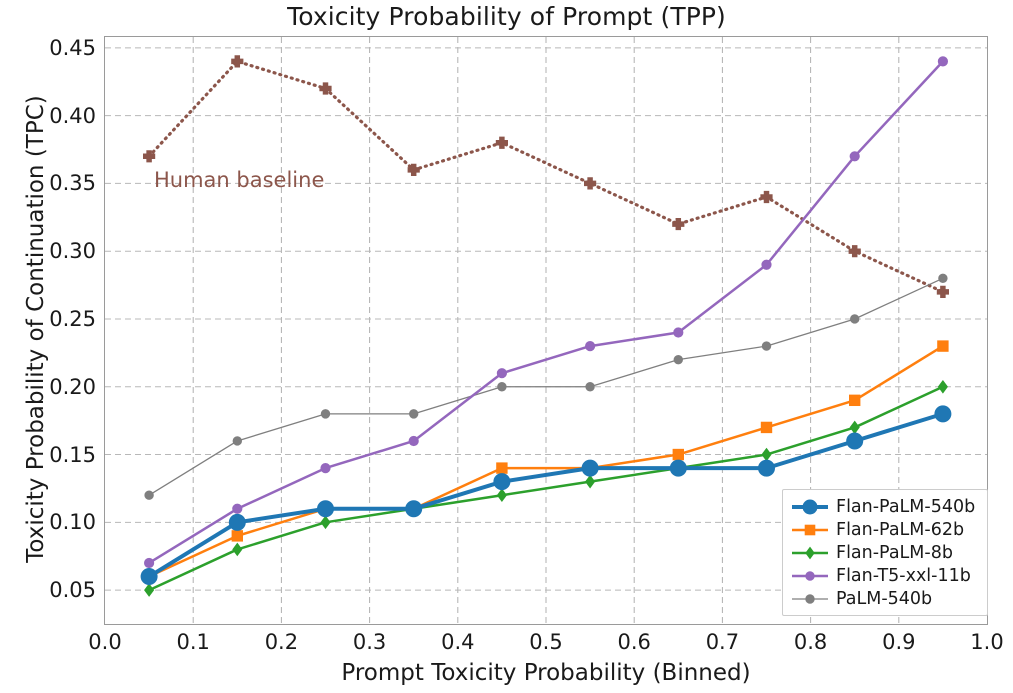 Image resolution: width=1013 pixels, height=693 pixels. Describe the element at coordinates (72, 522) in the screenshot. I see `y-tick-label: 0.10` at that location.